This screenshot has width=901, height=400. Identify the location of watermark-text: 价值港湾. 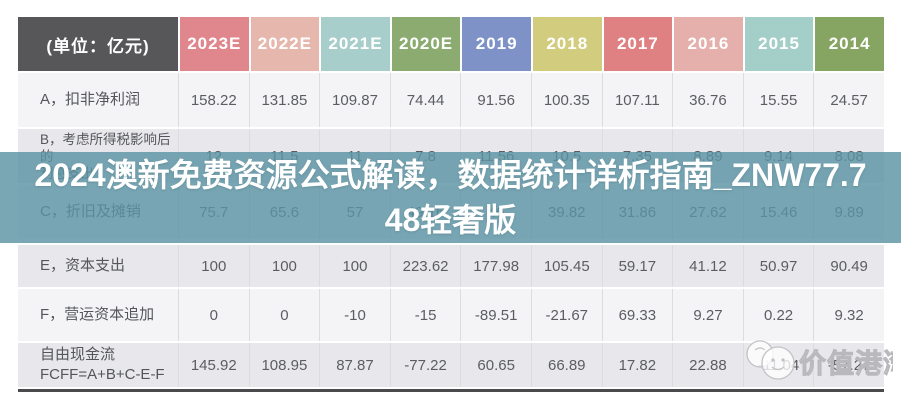
(846, 363).